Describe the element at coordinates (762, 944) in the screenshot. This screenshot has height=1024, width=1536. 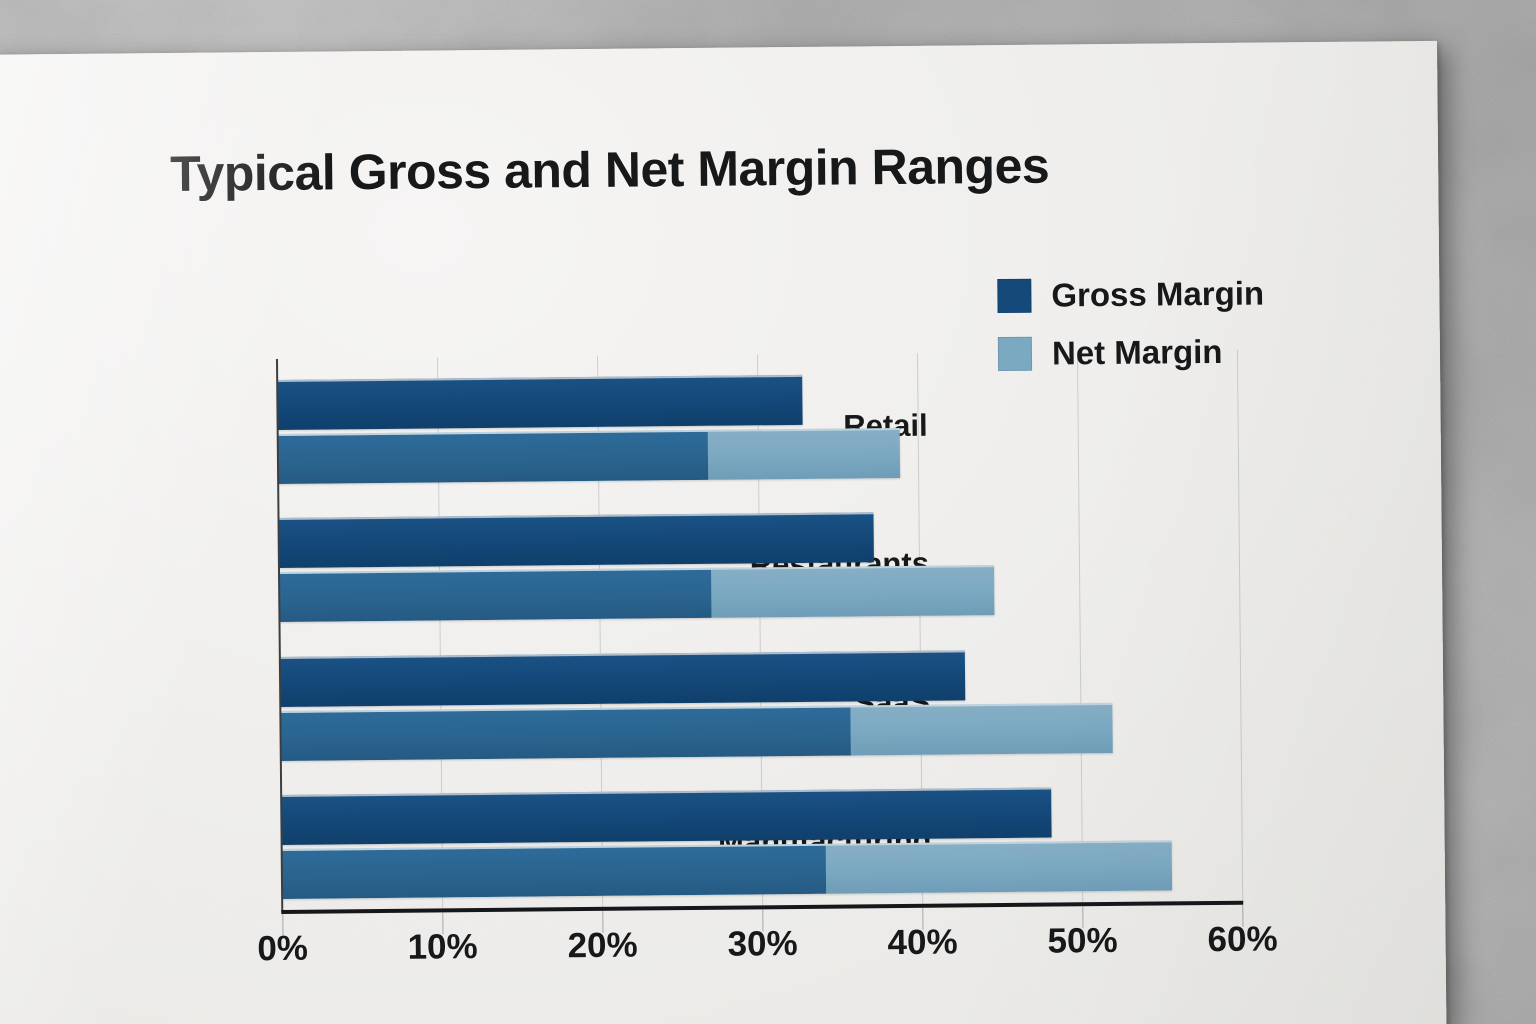
I see `x-tick-label: 30%` at that location.